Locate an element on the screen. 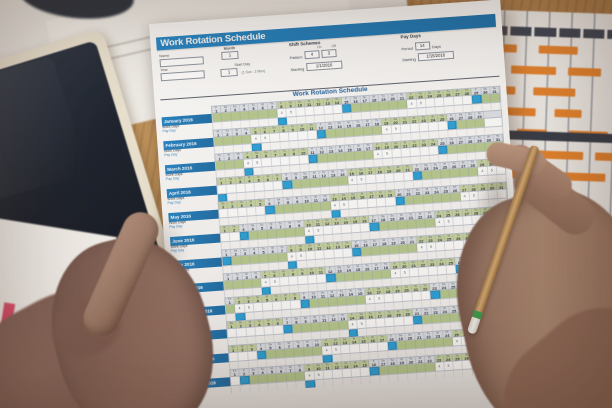 The image size is (612, 408). day-header-cell: Tu 6 is located at coordinates (276, 298).